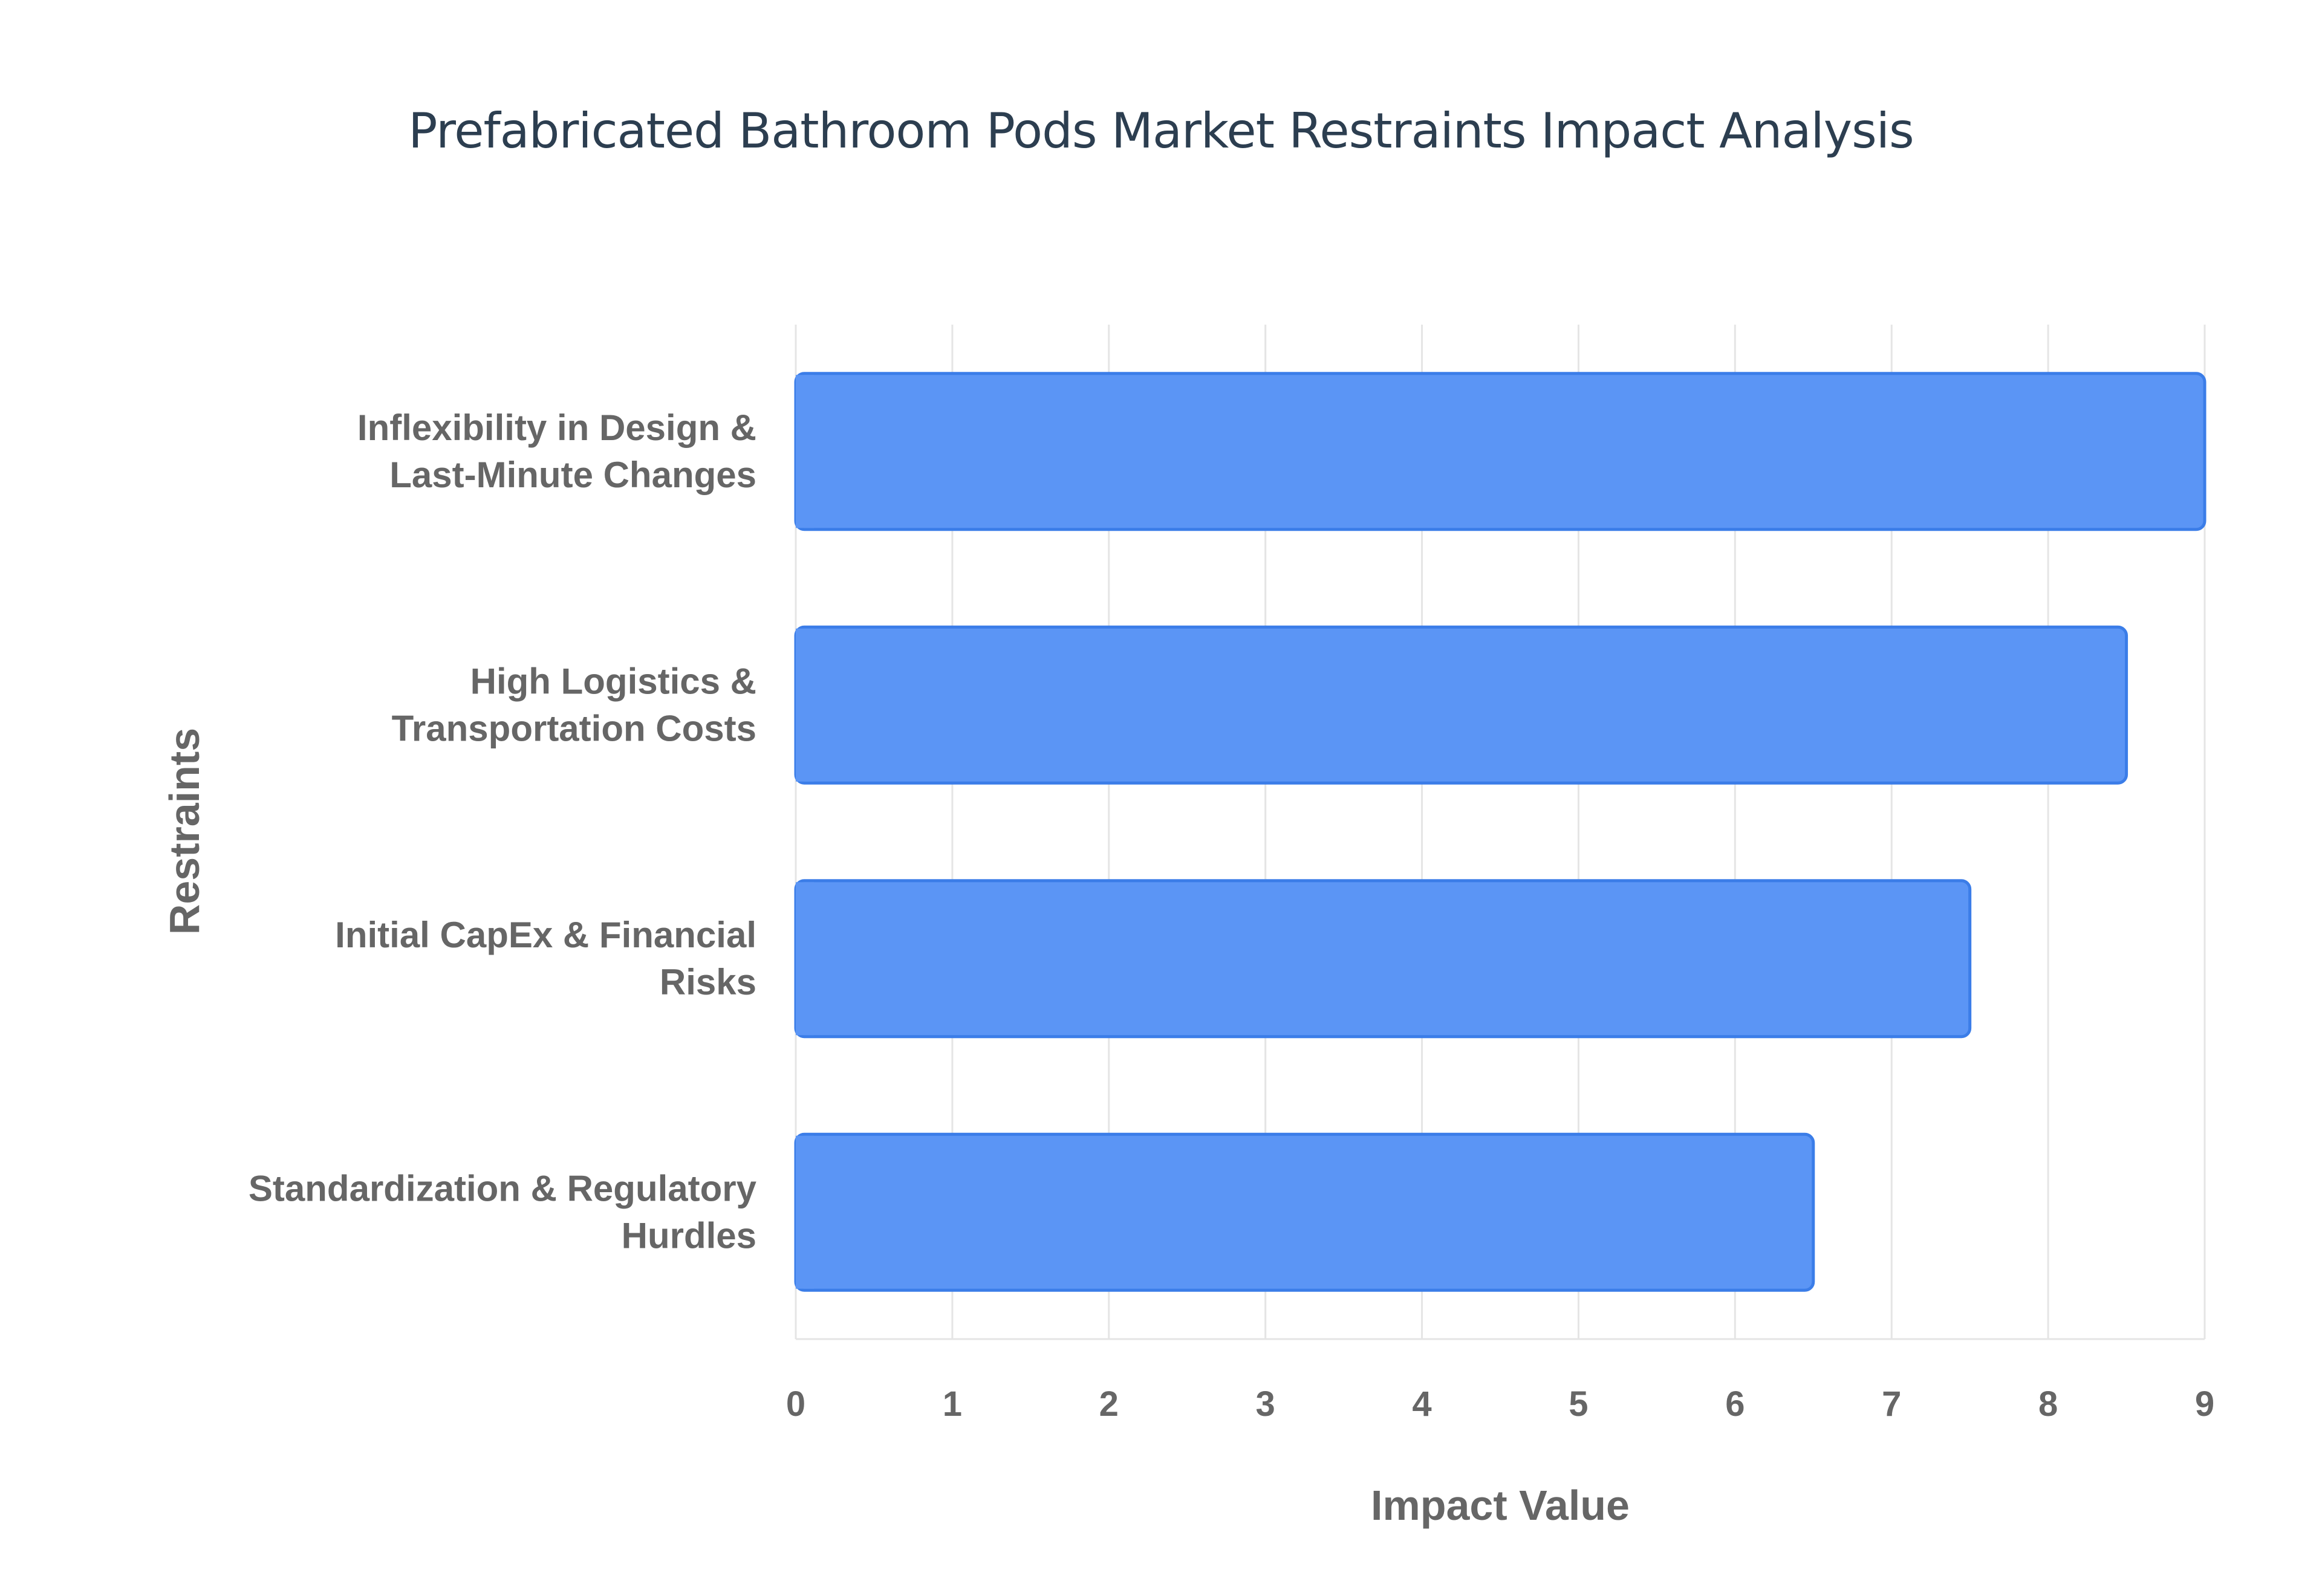  I want to click on y-category-label: Standardization & Regulatory Hurdles, so click(503, 1212).